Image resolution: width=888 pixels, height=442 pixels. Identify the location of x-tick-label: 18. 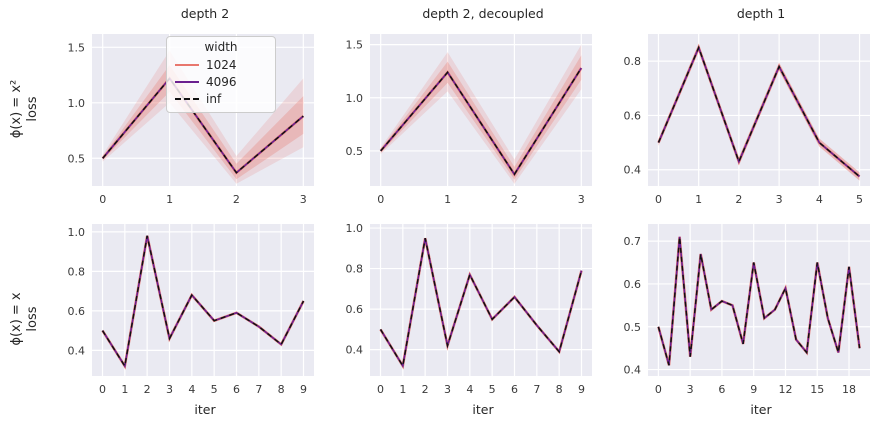
(849, 389).